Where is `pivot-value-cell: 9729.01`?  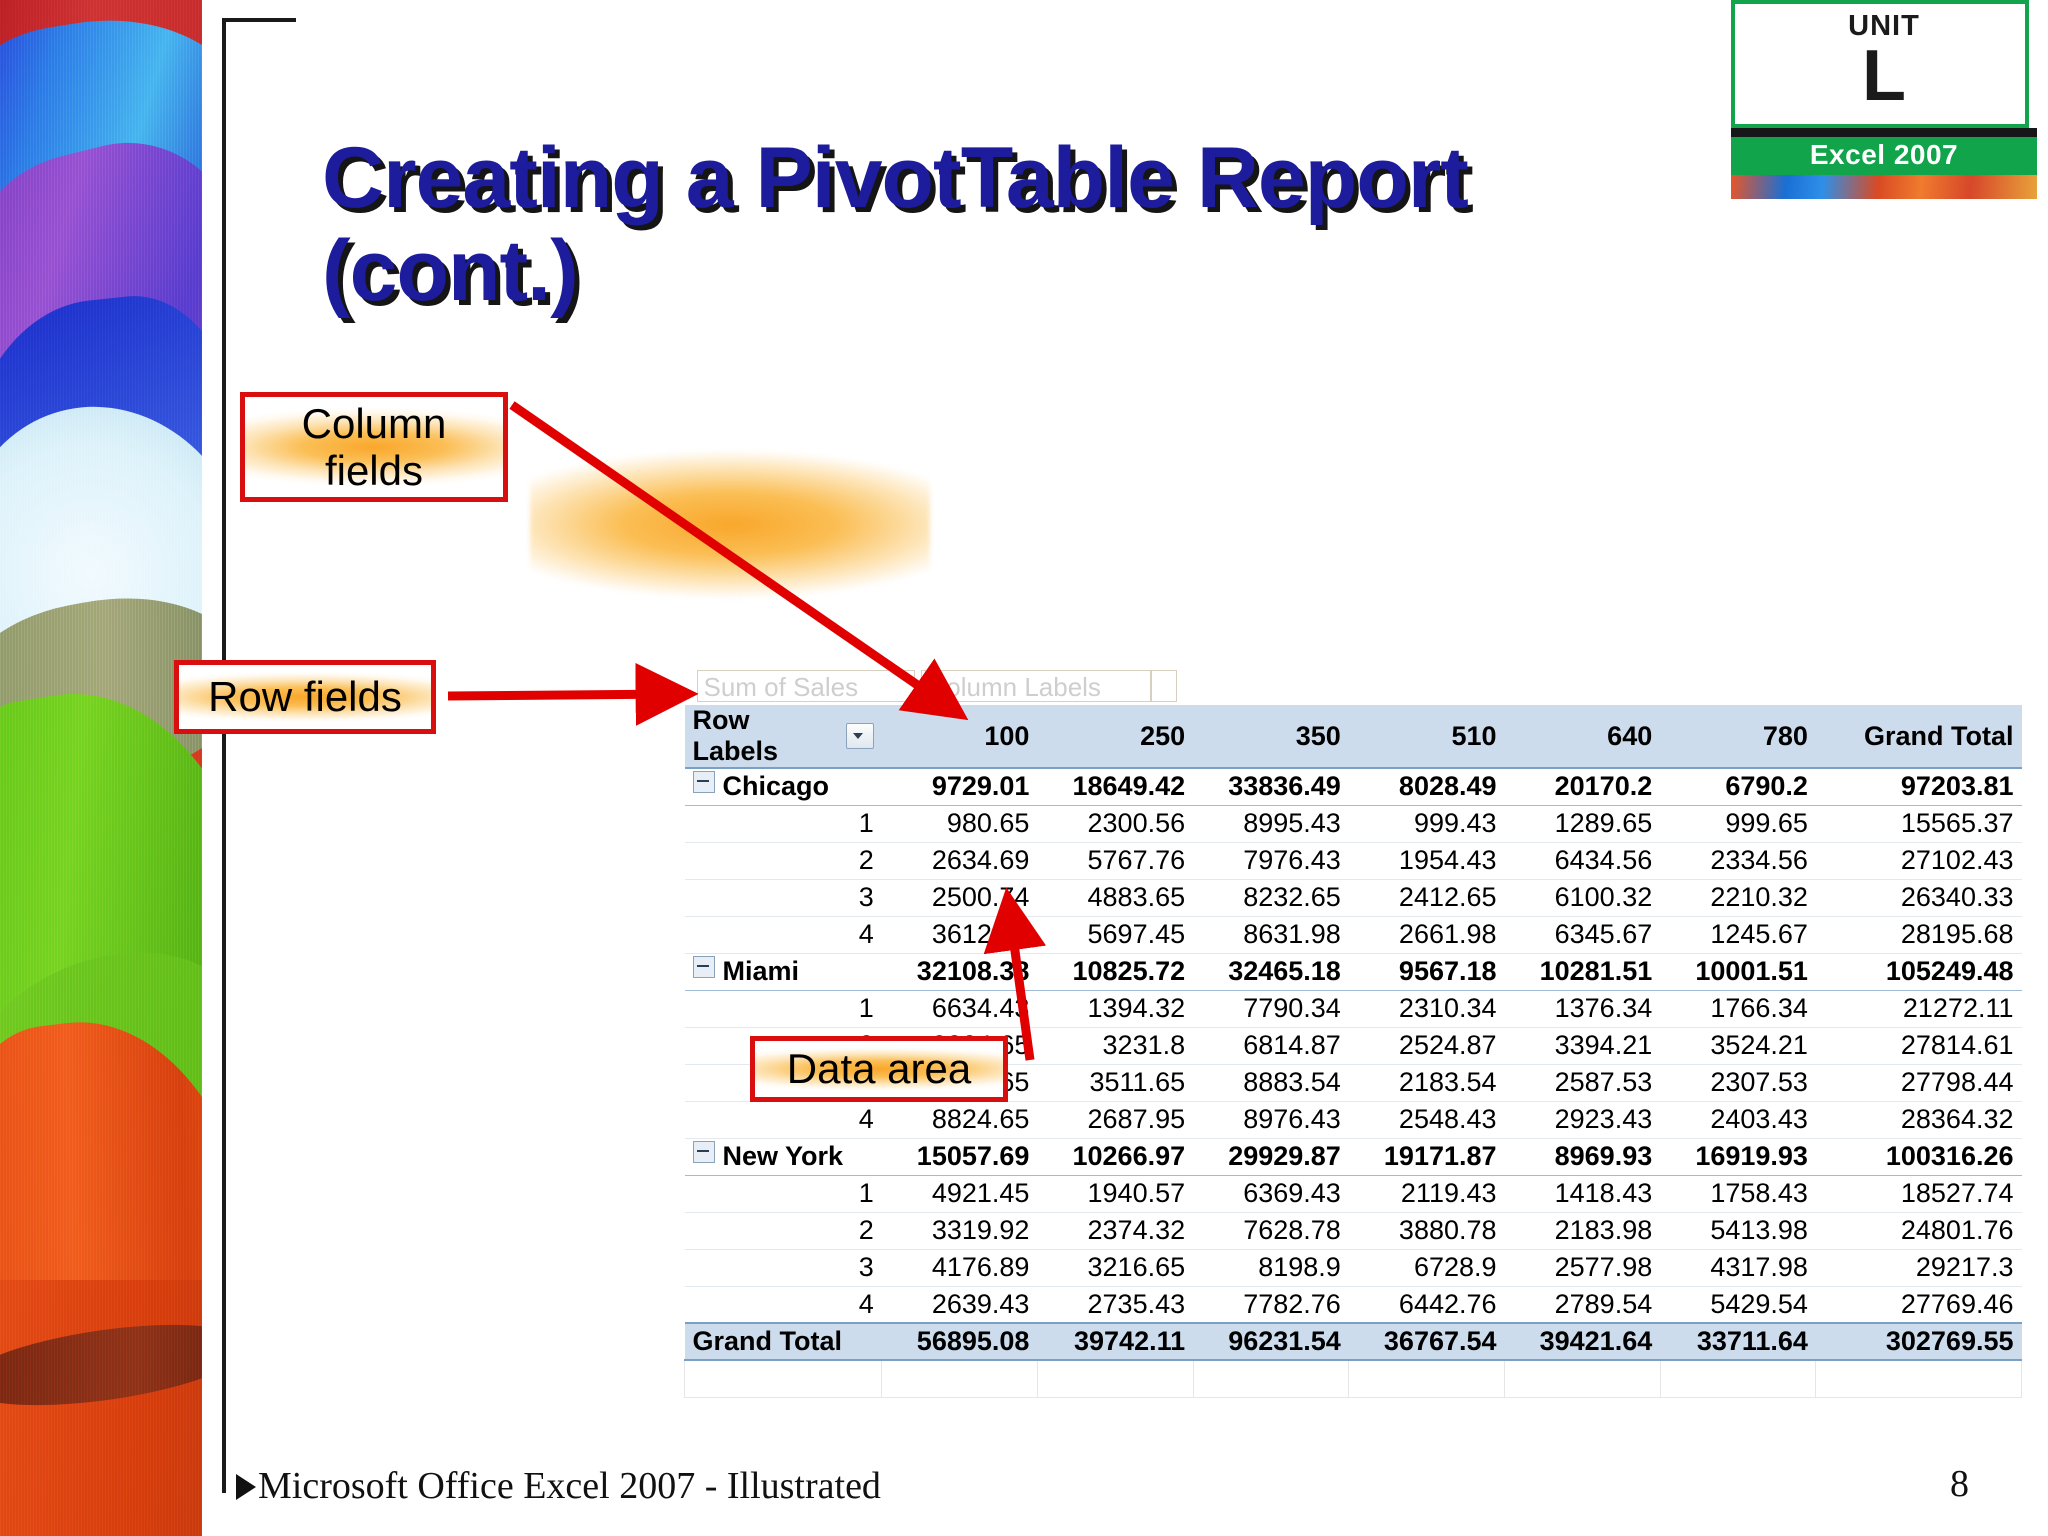
pivot-value-cell: 9729.01 is located at coordinates (959, 786).